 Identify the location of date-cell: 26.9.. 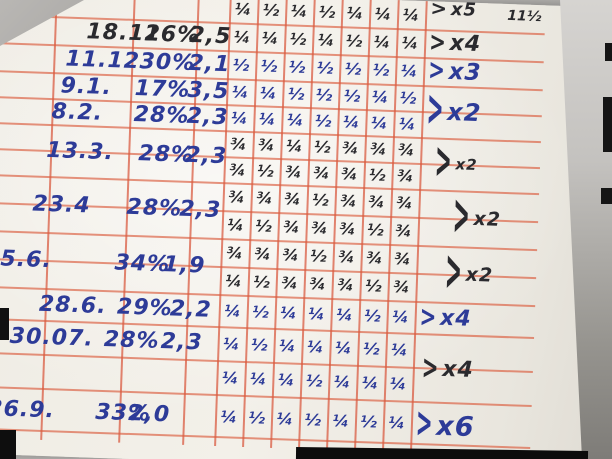
(28, 409).